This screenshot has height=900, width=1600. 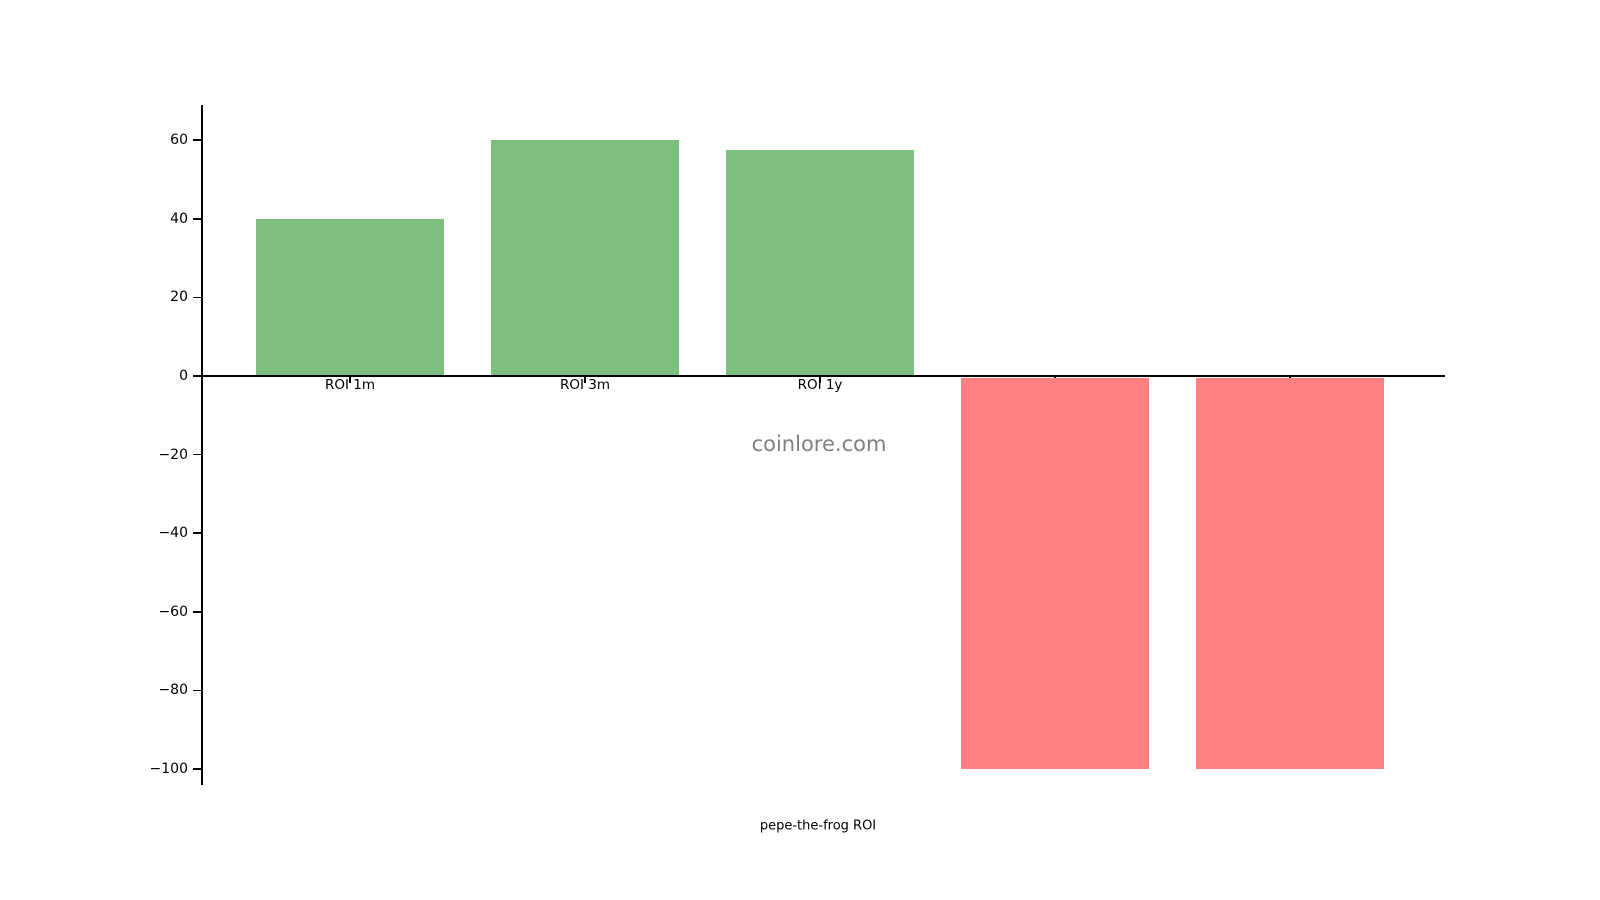 What do you see at coordinates (183, 376) in the screenshot?
I see `y-tick-label: 0` at bounding box center [183, 376].